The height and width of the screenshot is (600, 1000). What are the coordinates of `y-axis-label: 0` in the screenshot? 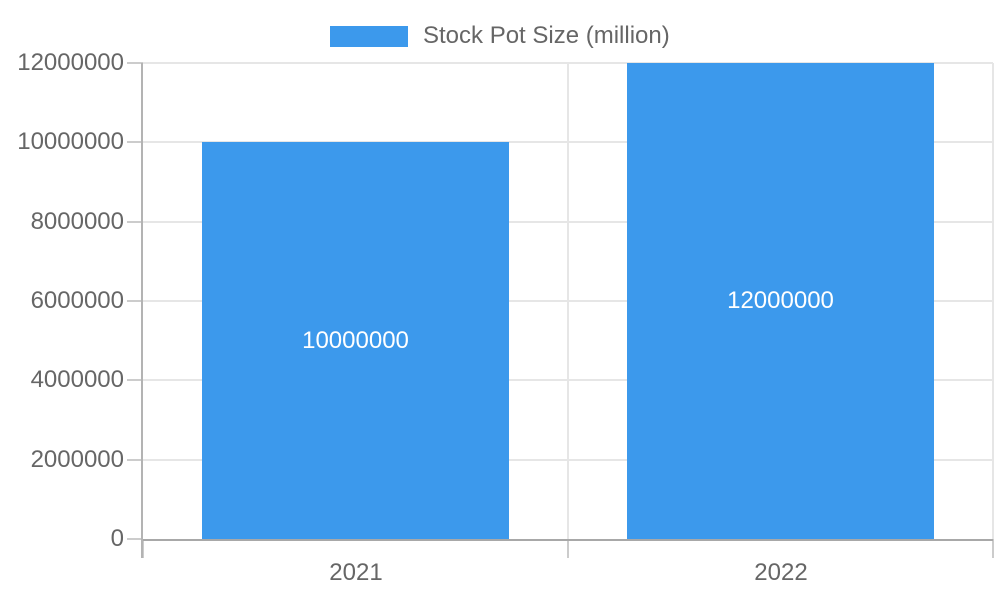 It's located at (117, 538).